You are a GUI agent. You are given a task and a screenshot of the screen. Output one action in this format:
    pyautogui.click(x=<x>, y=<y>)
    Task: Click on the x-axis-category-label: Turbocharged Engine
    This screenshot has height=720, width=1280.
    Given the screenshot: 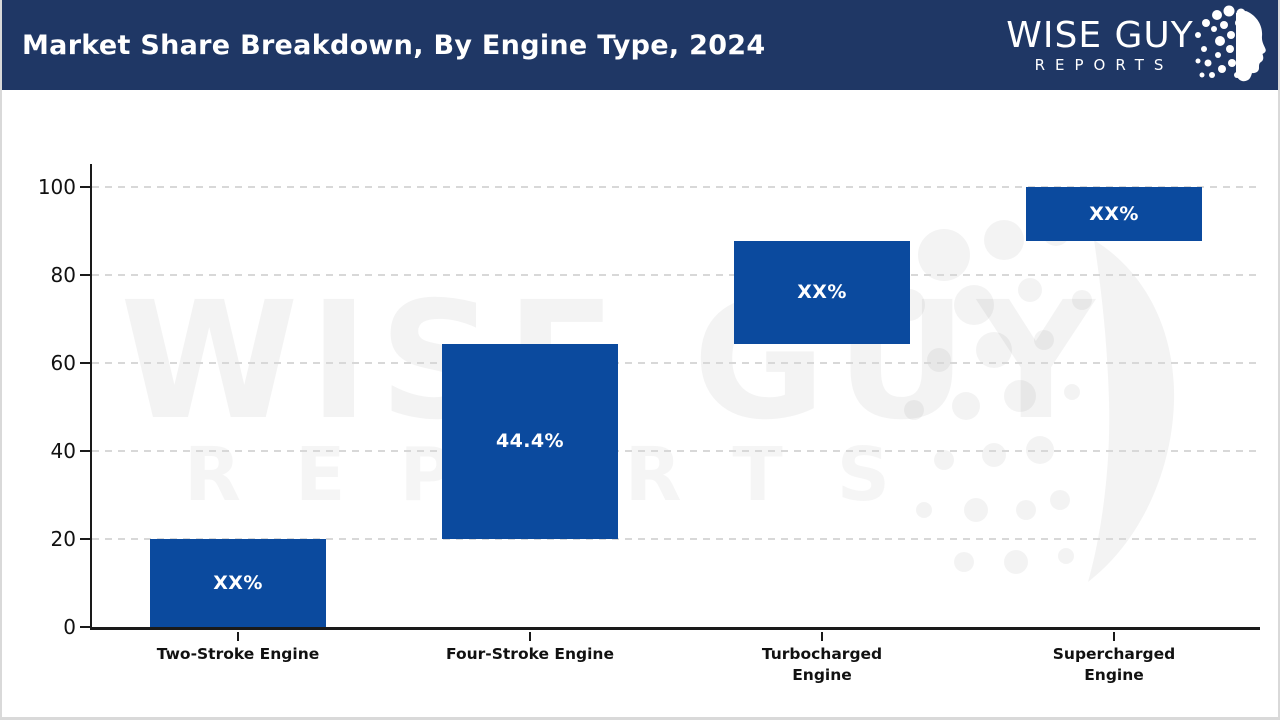 What is the action you would take?
    pyautogui.click(x=822, y=664)
    